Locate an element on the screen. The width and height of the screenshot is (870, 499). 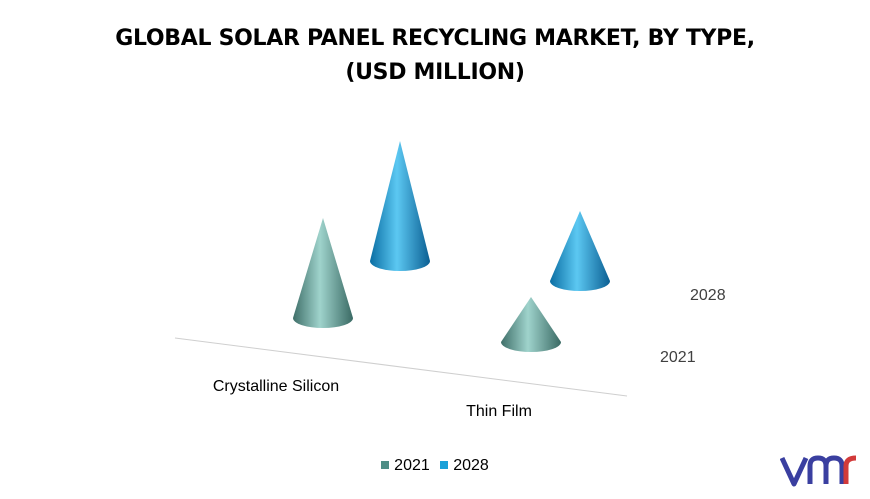
legend-item-2021: 2021 is located at coordinates (405, 466).